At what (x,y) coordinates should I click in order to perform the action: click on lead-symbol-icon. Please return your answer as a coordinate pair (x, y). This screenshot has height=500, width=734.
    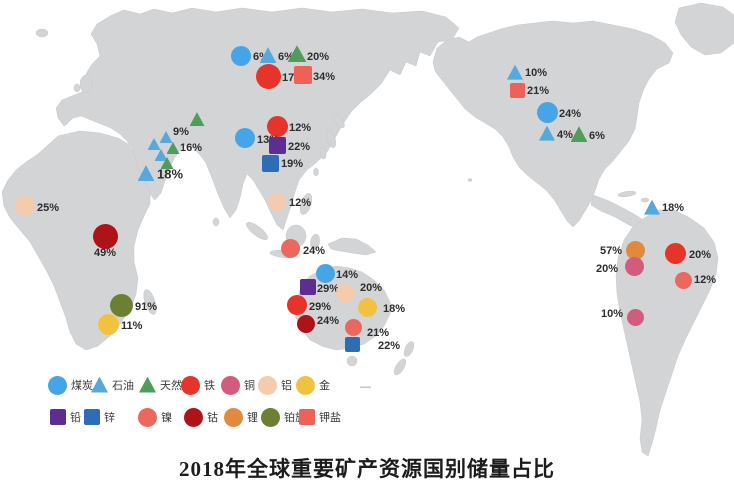
    Looking at the image, I should click on (58, 417).